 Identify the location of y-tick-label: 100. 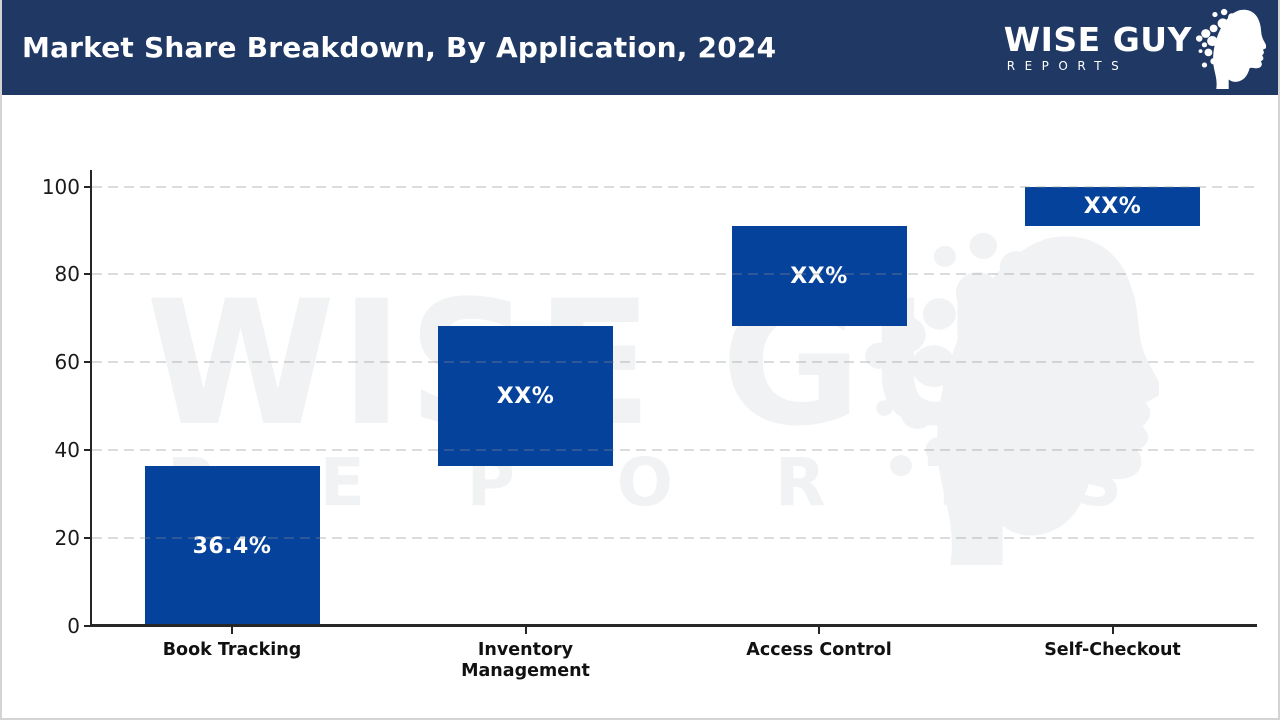
(60, 186).